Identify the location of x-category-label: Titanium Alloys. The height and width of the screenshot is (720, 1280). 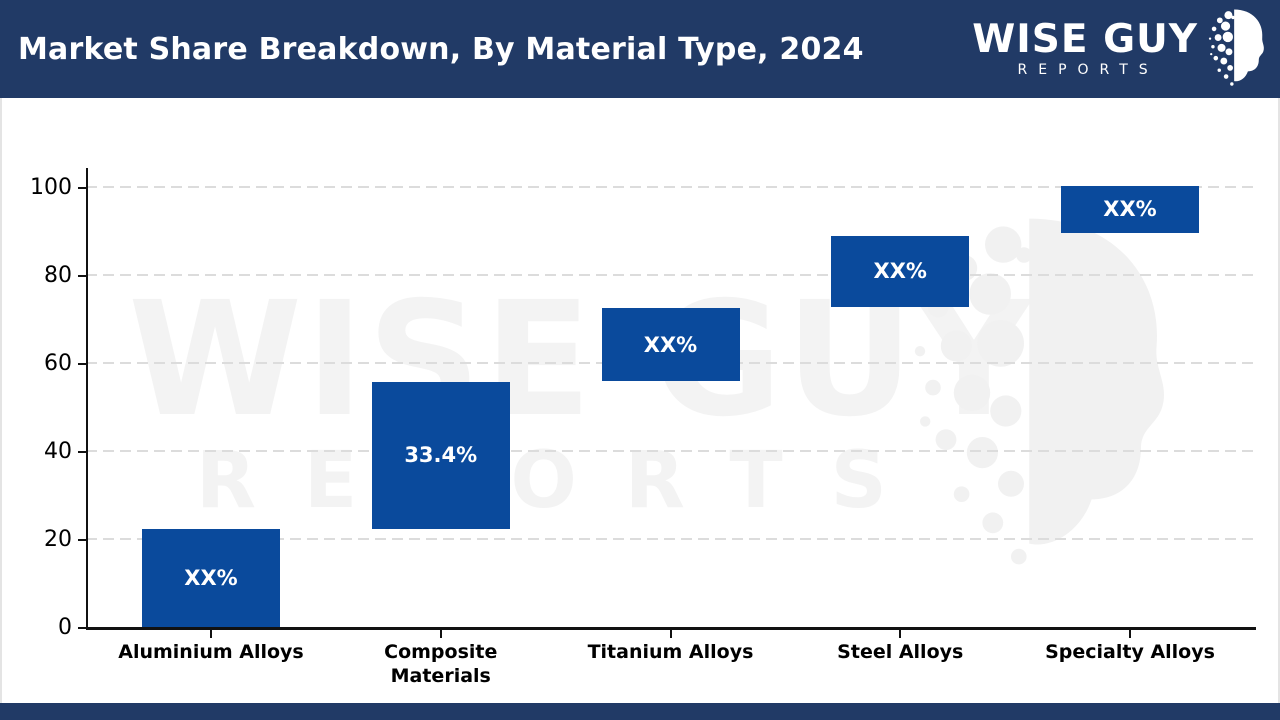
(670, 652).